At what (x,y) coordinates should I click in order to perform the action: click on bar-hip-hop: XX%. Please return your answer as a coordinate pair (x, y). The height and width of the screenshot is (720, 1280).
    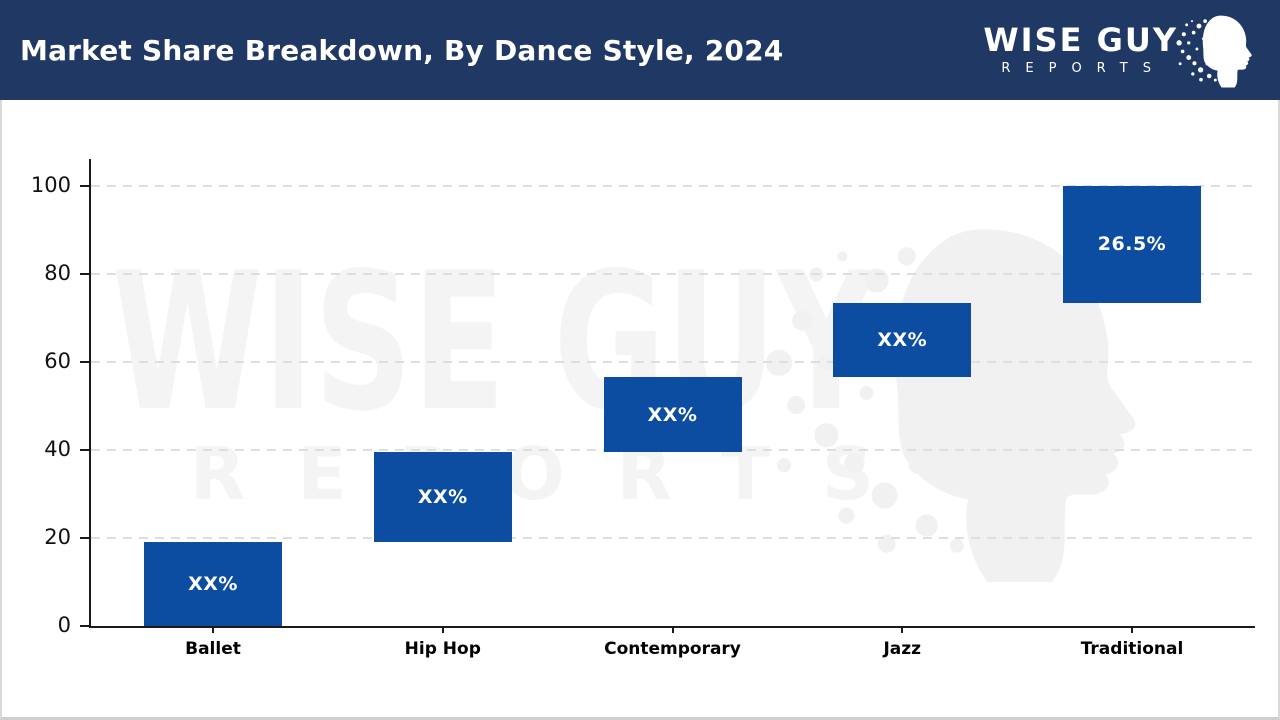
    Looking at the image, I should click on (442, 497).